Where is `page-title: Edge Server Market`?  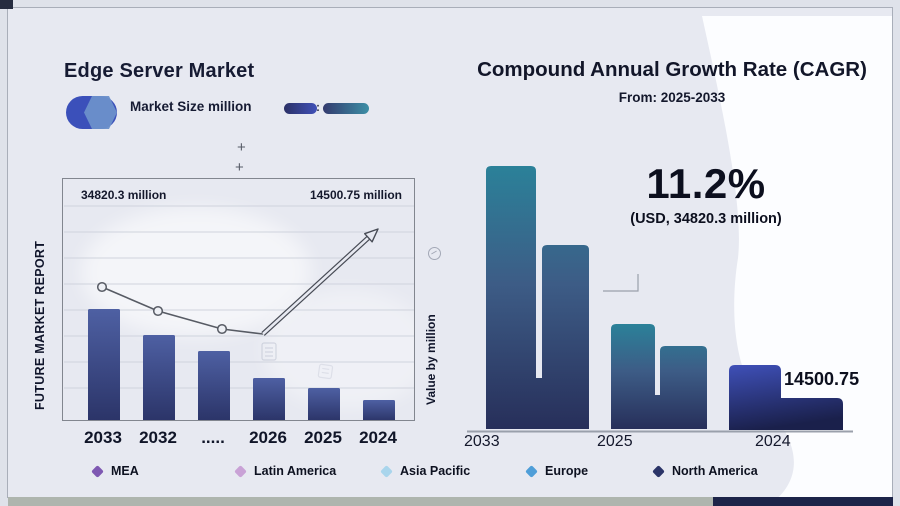
page-title: Edge Server Market is located at coordinates (159, 71).